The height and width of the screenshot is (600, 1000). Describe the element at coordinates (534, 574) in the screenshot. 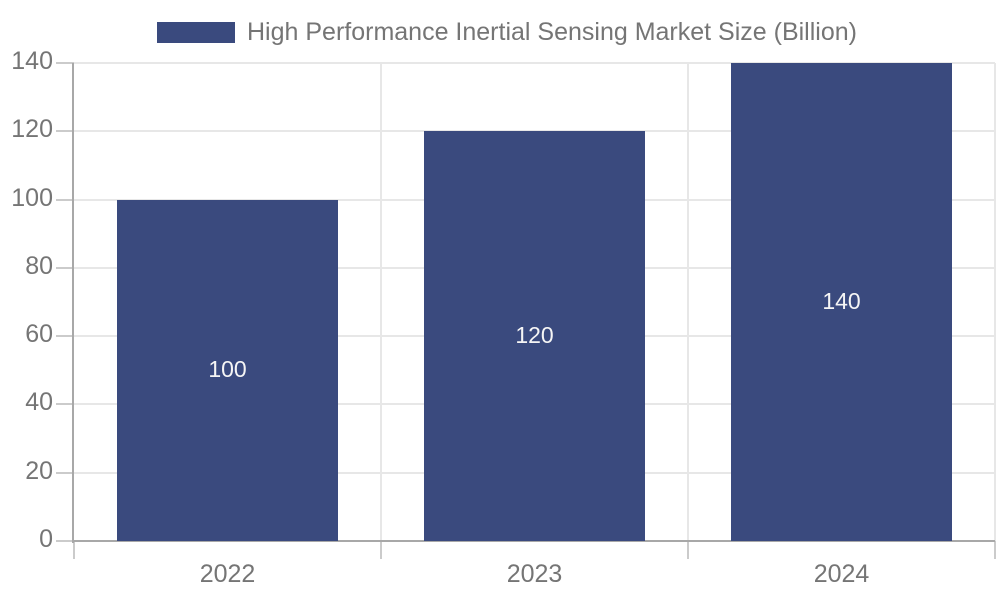

I see `x-tick-label: 2023` at that location.